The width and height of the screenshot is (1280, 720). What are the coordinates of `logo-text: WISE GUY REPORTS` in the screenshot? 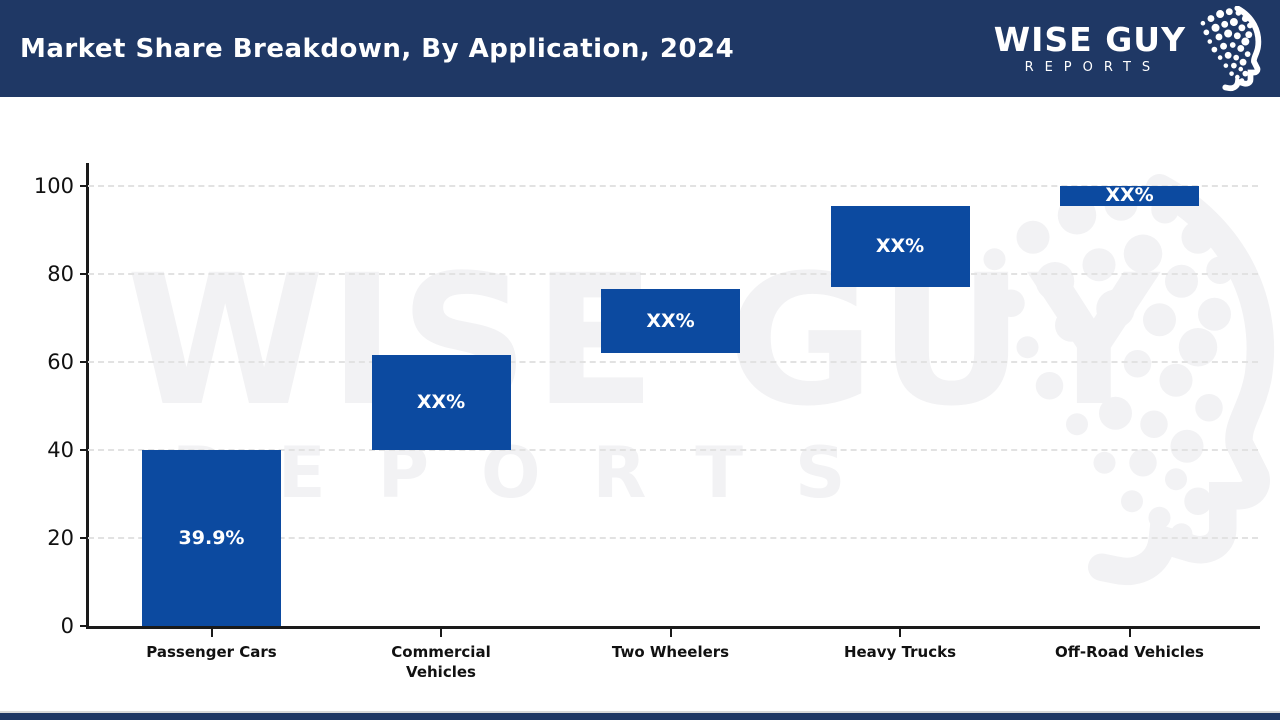 It's located at (1090, 48).